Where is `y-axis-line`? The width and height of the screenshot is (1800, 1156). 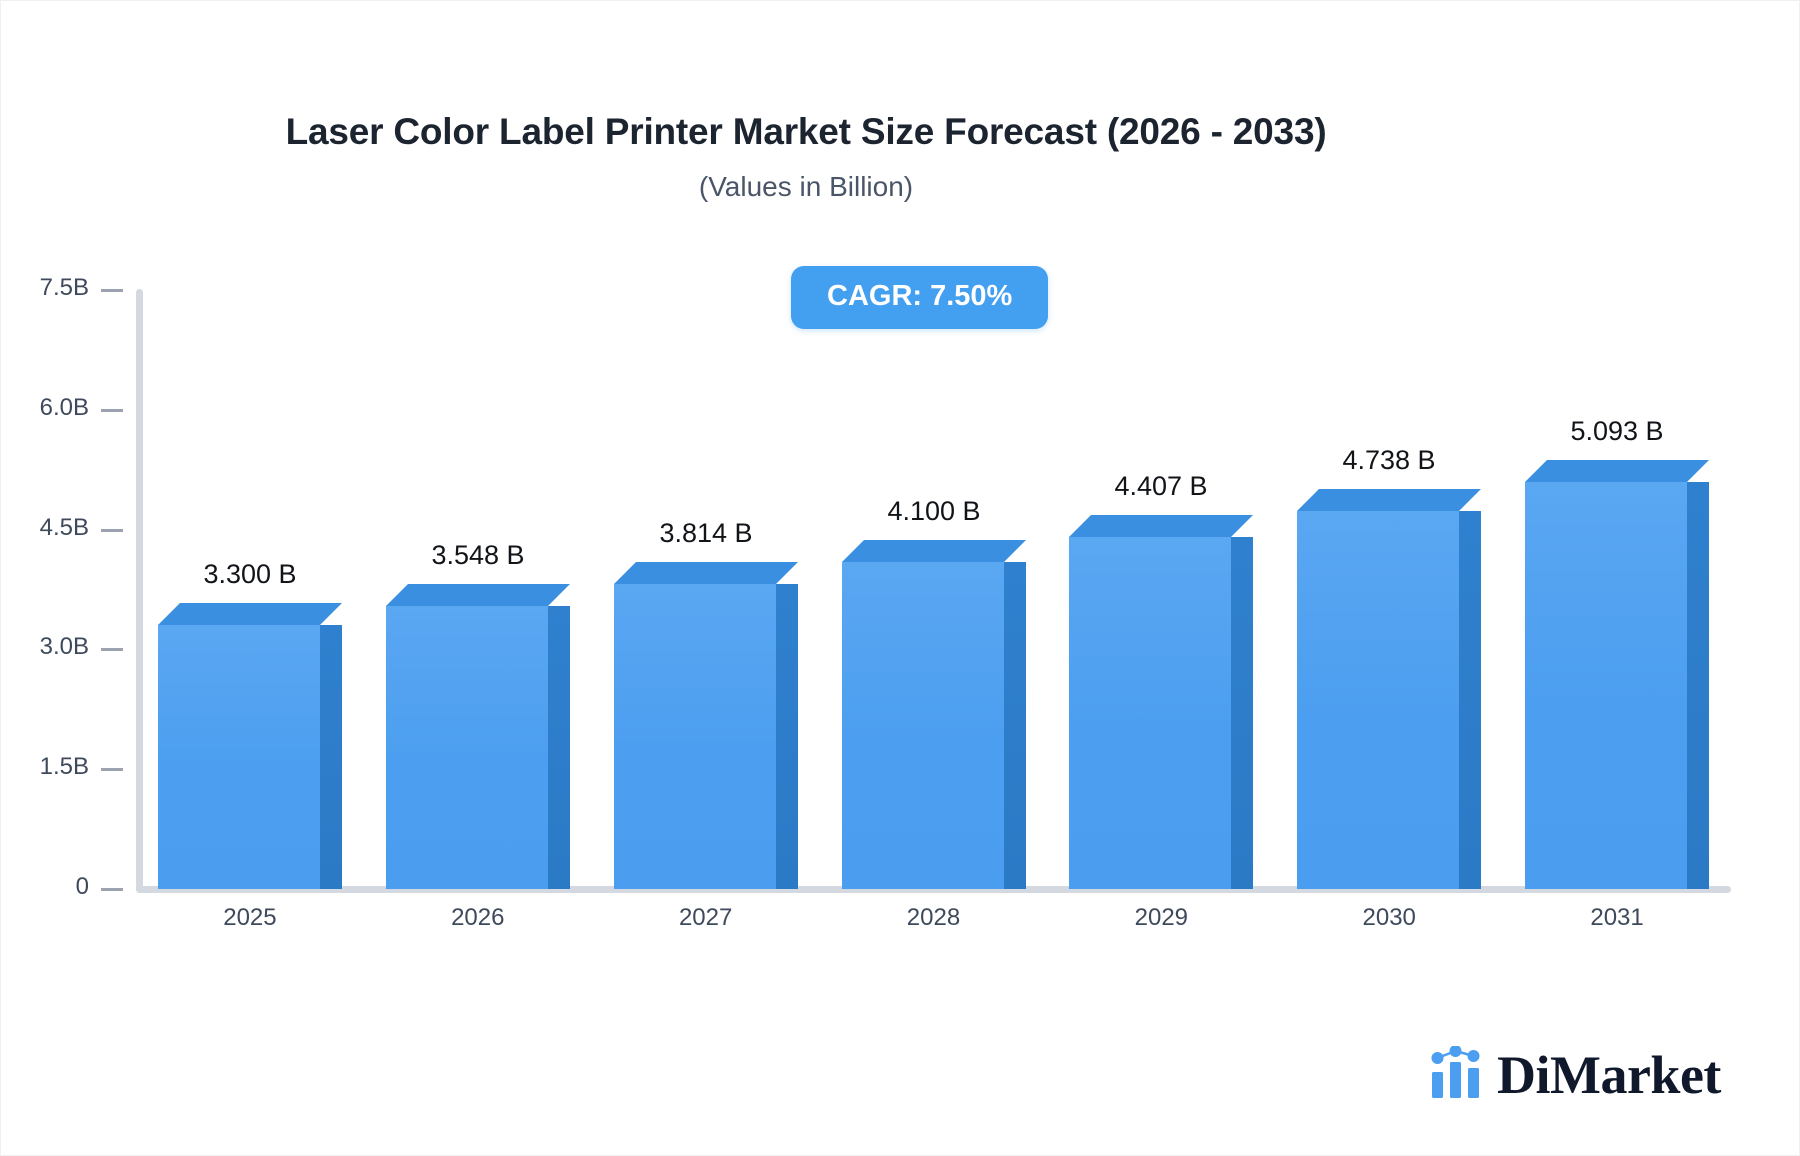 y-axis-line is located at coordinates (139, 590).